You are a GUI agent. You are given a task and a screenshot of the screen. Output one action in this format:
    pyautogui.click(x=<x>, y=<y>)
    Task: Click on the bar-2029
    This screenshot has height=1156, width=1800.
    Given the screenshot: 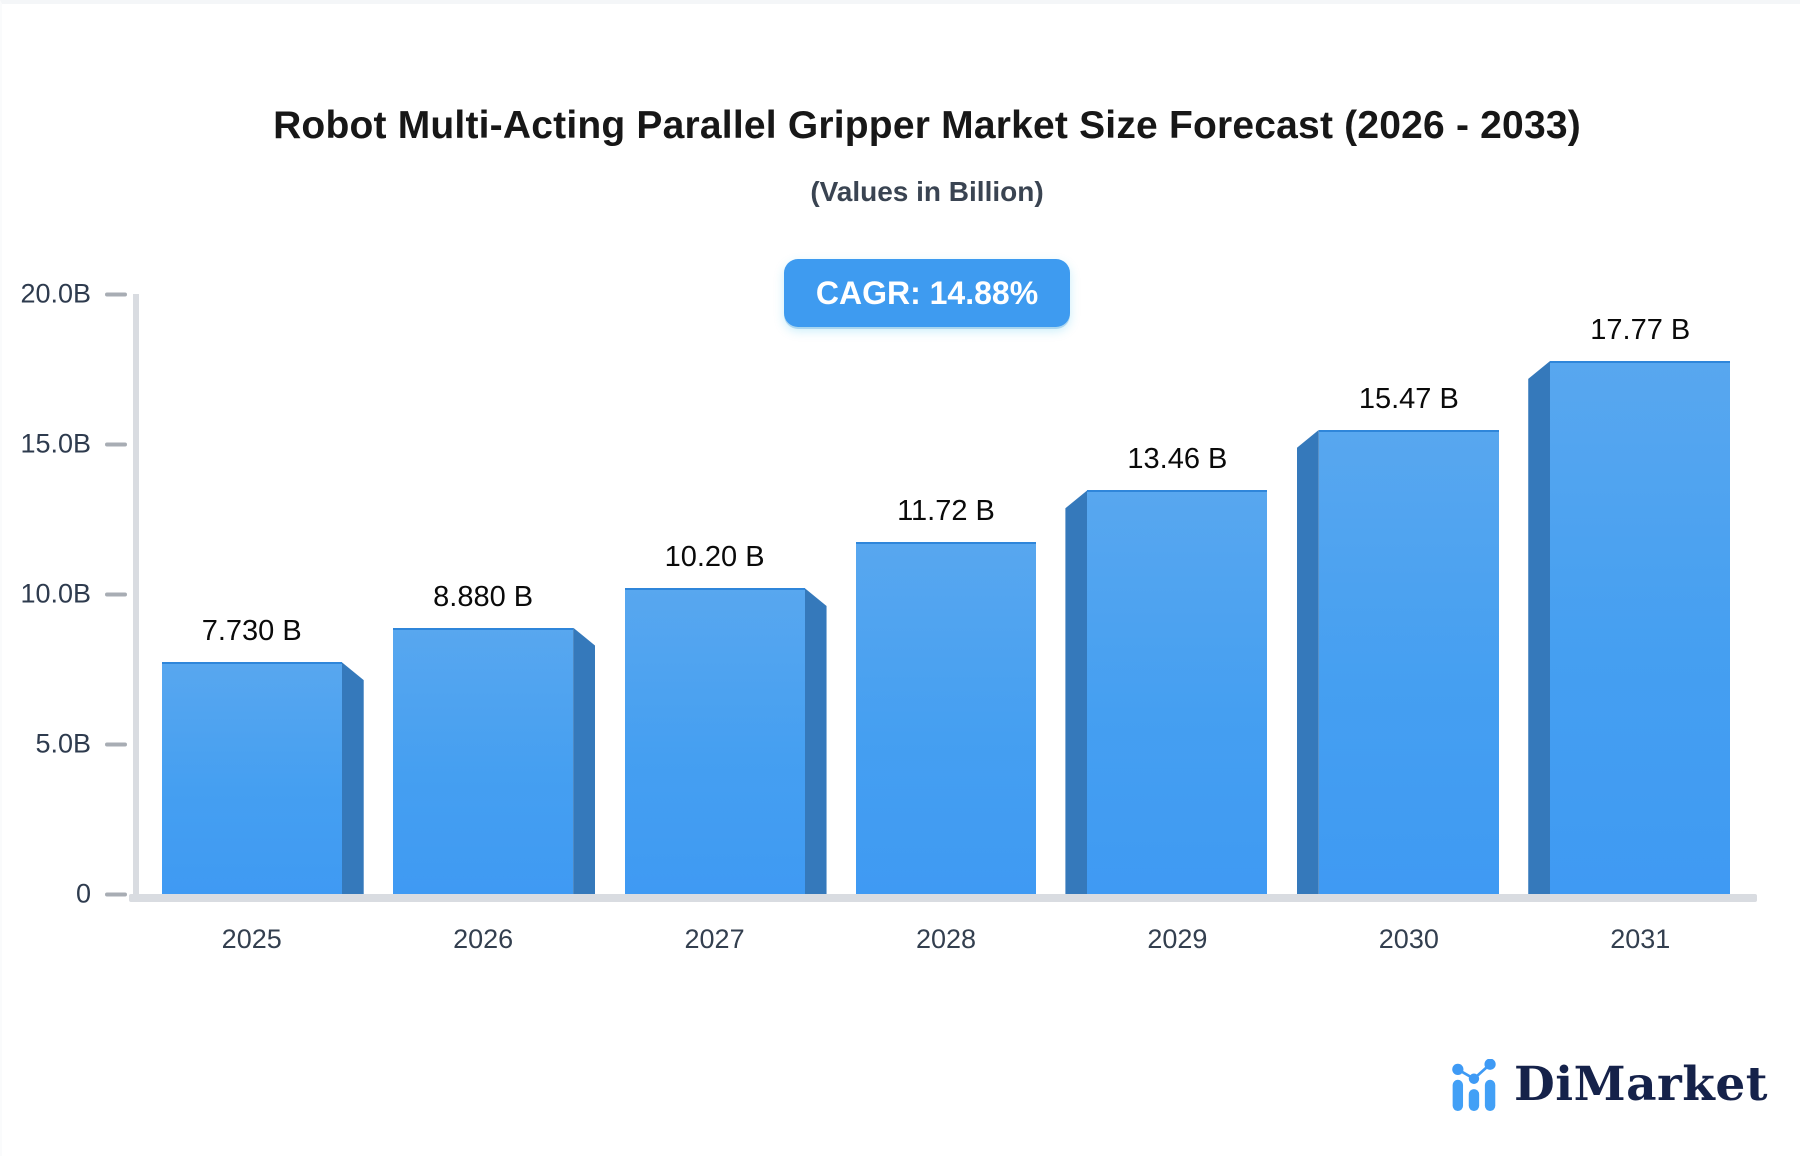 What is the action you would take?
    pyautogui.click(x=1177, y=692)
    